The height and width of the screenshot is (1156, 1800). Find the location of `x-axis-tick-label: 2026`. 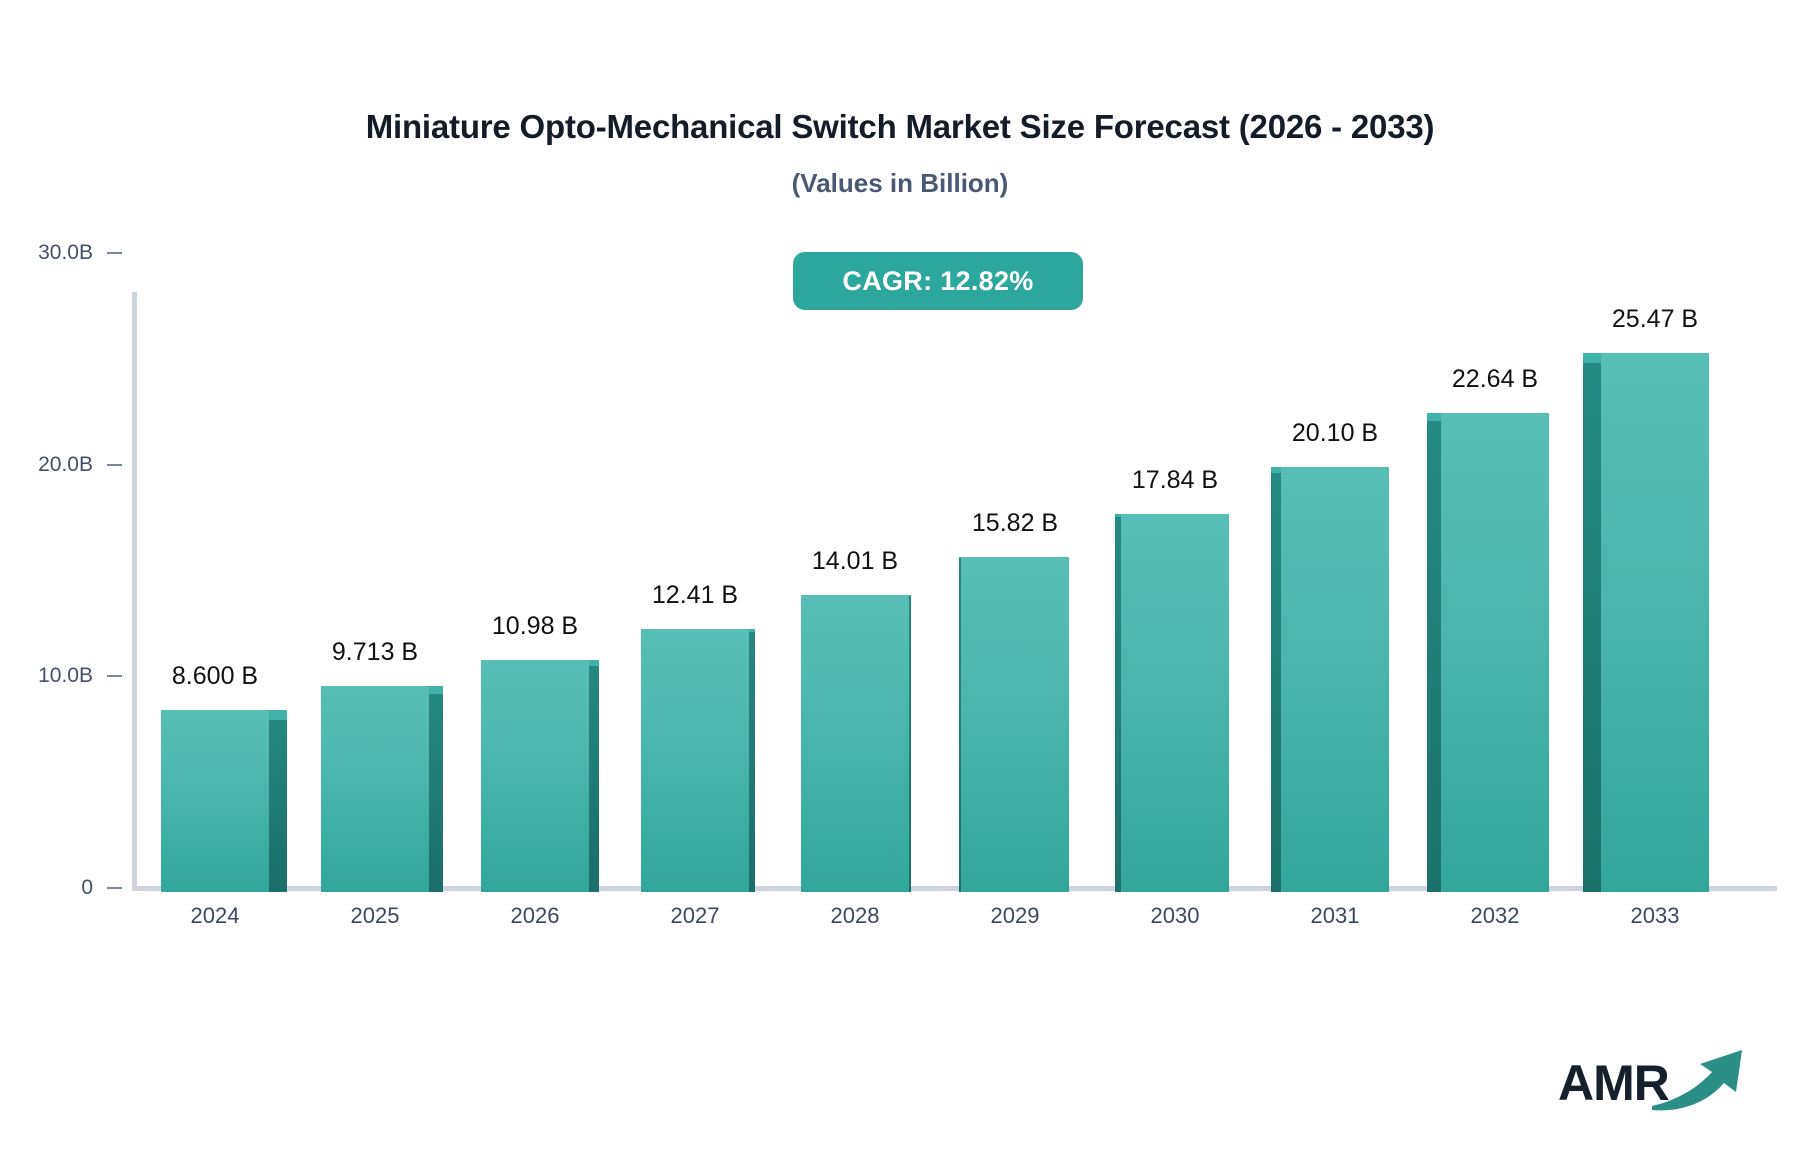

x-axis-tick-label: 2026 is located at coordinates (535, 915).